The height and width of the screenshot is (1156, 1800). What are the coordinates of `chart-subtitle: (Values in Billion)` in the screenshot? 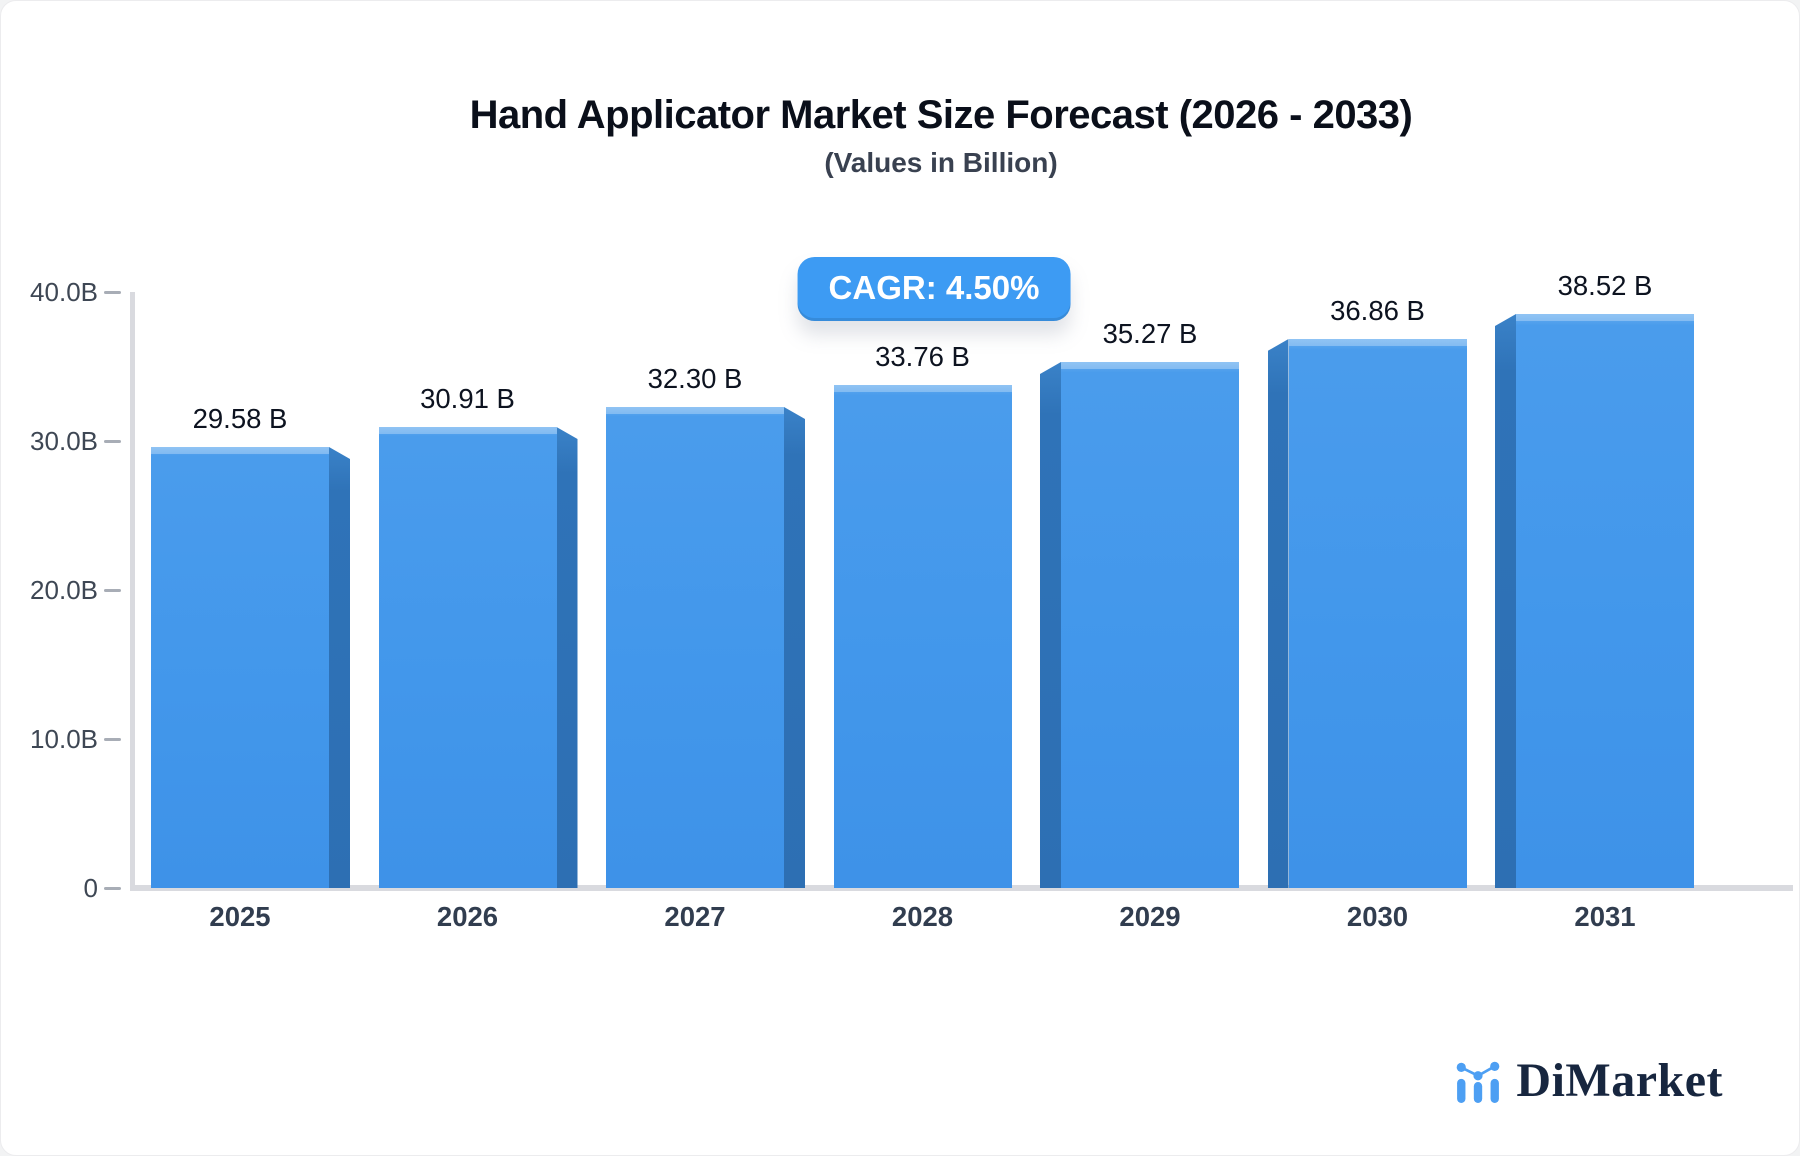 It's located at (941, 162).